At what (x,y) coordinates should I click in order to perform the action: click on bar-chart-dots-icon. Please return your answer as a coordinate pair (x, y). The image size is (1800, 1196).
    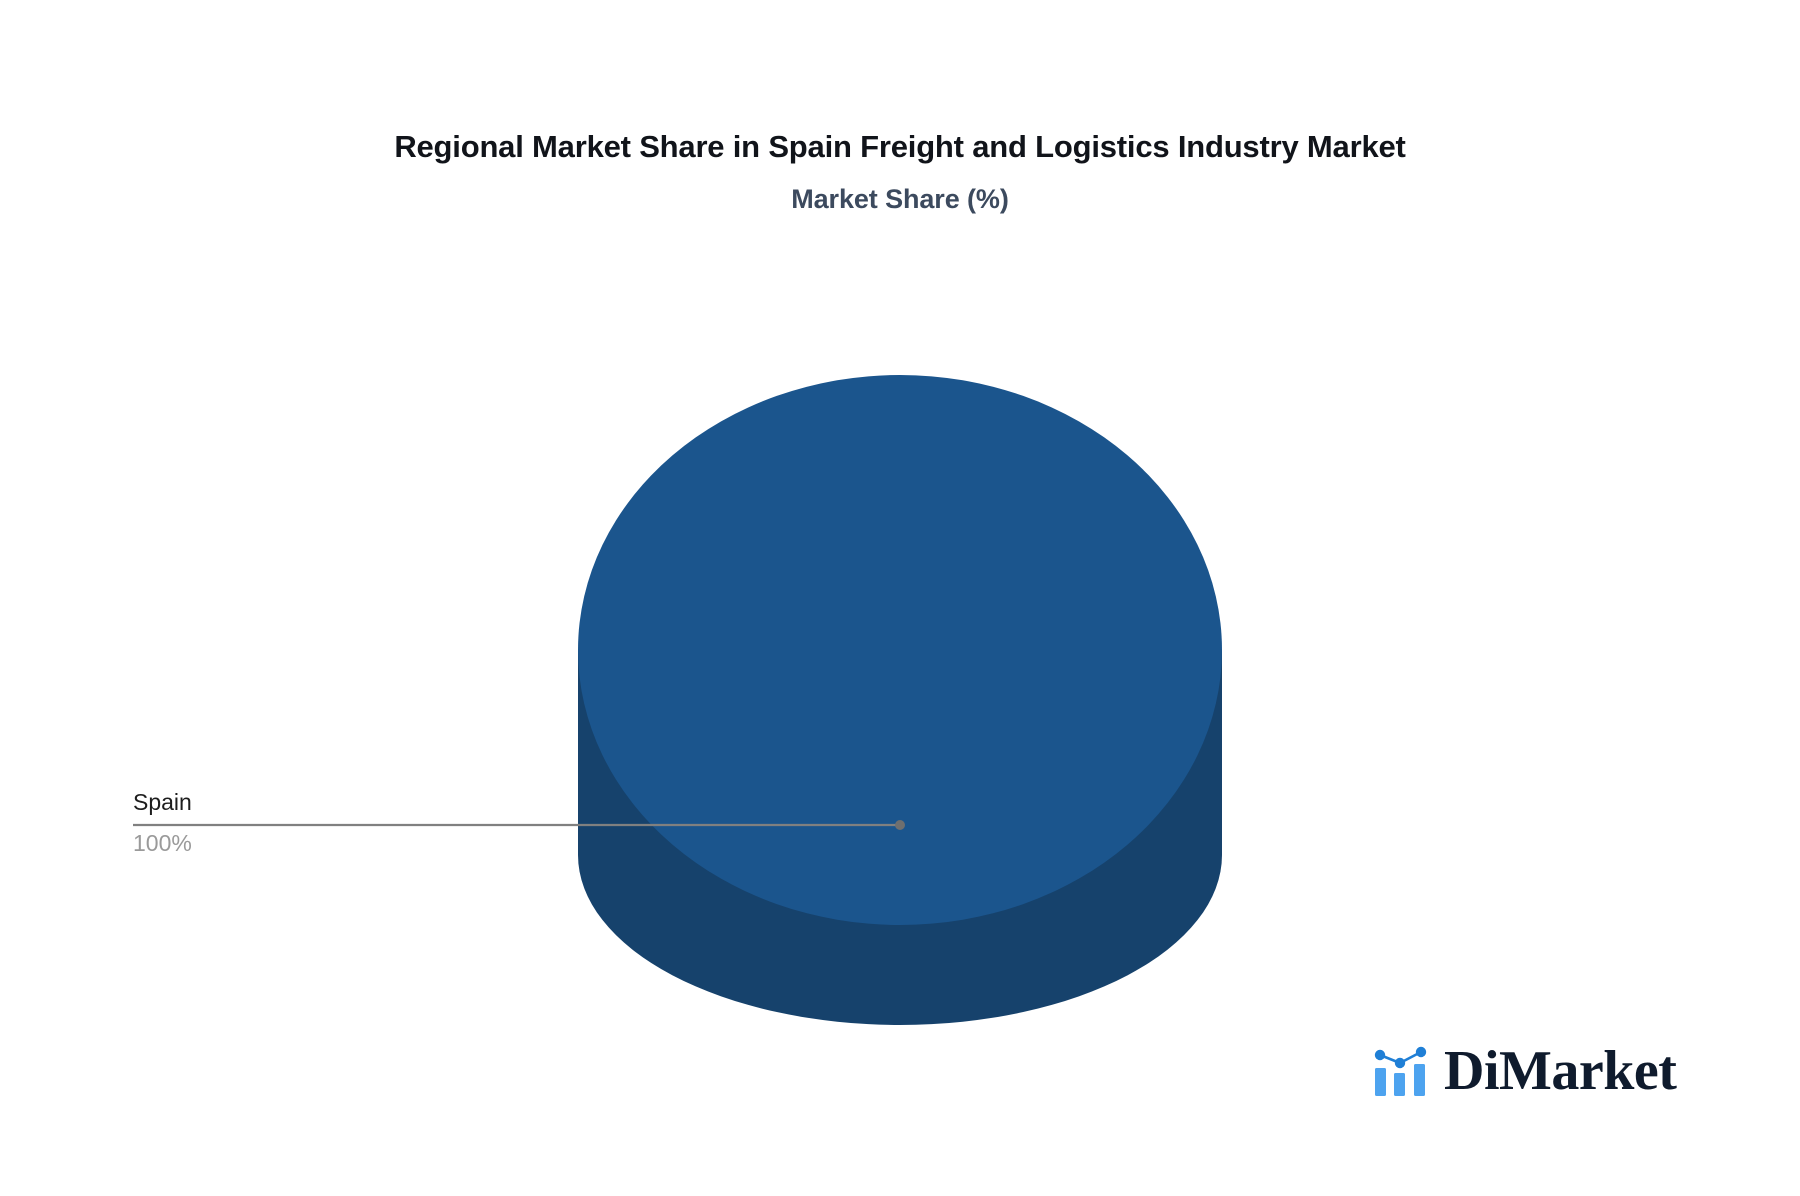
    Looking at the image, I should click on (1400, 1071).